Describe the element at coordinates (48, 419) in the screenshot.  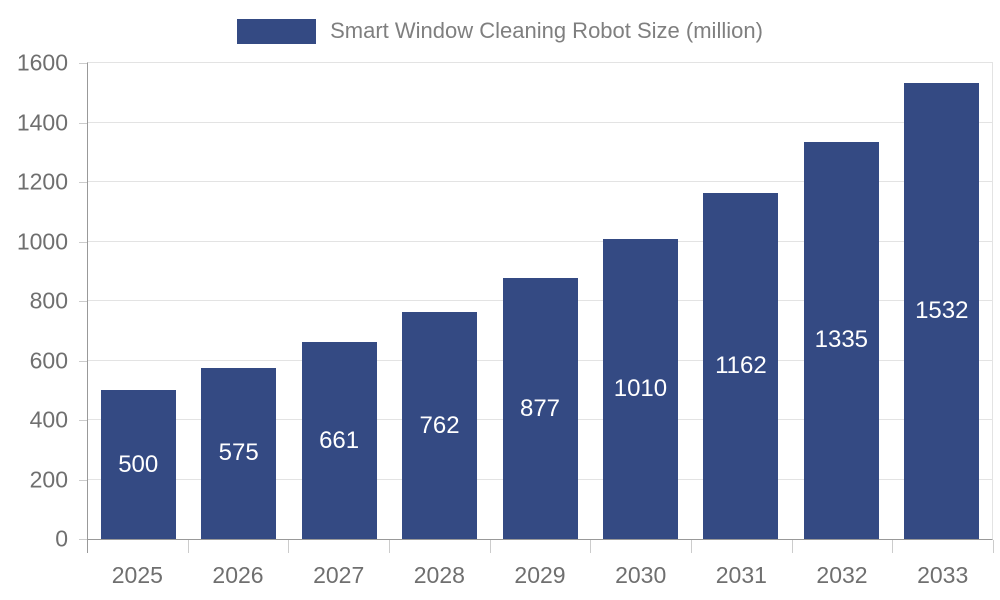
I see `y-tick-label: 400` at that location.